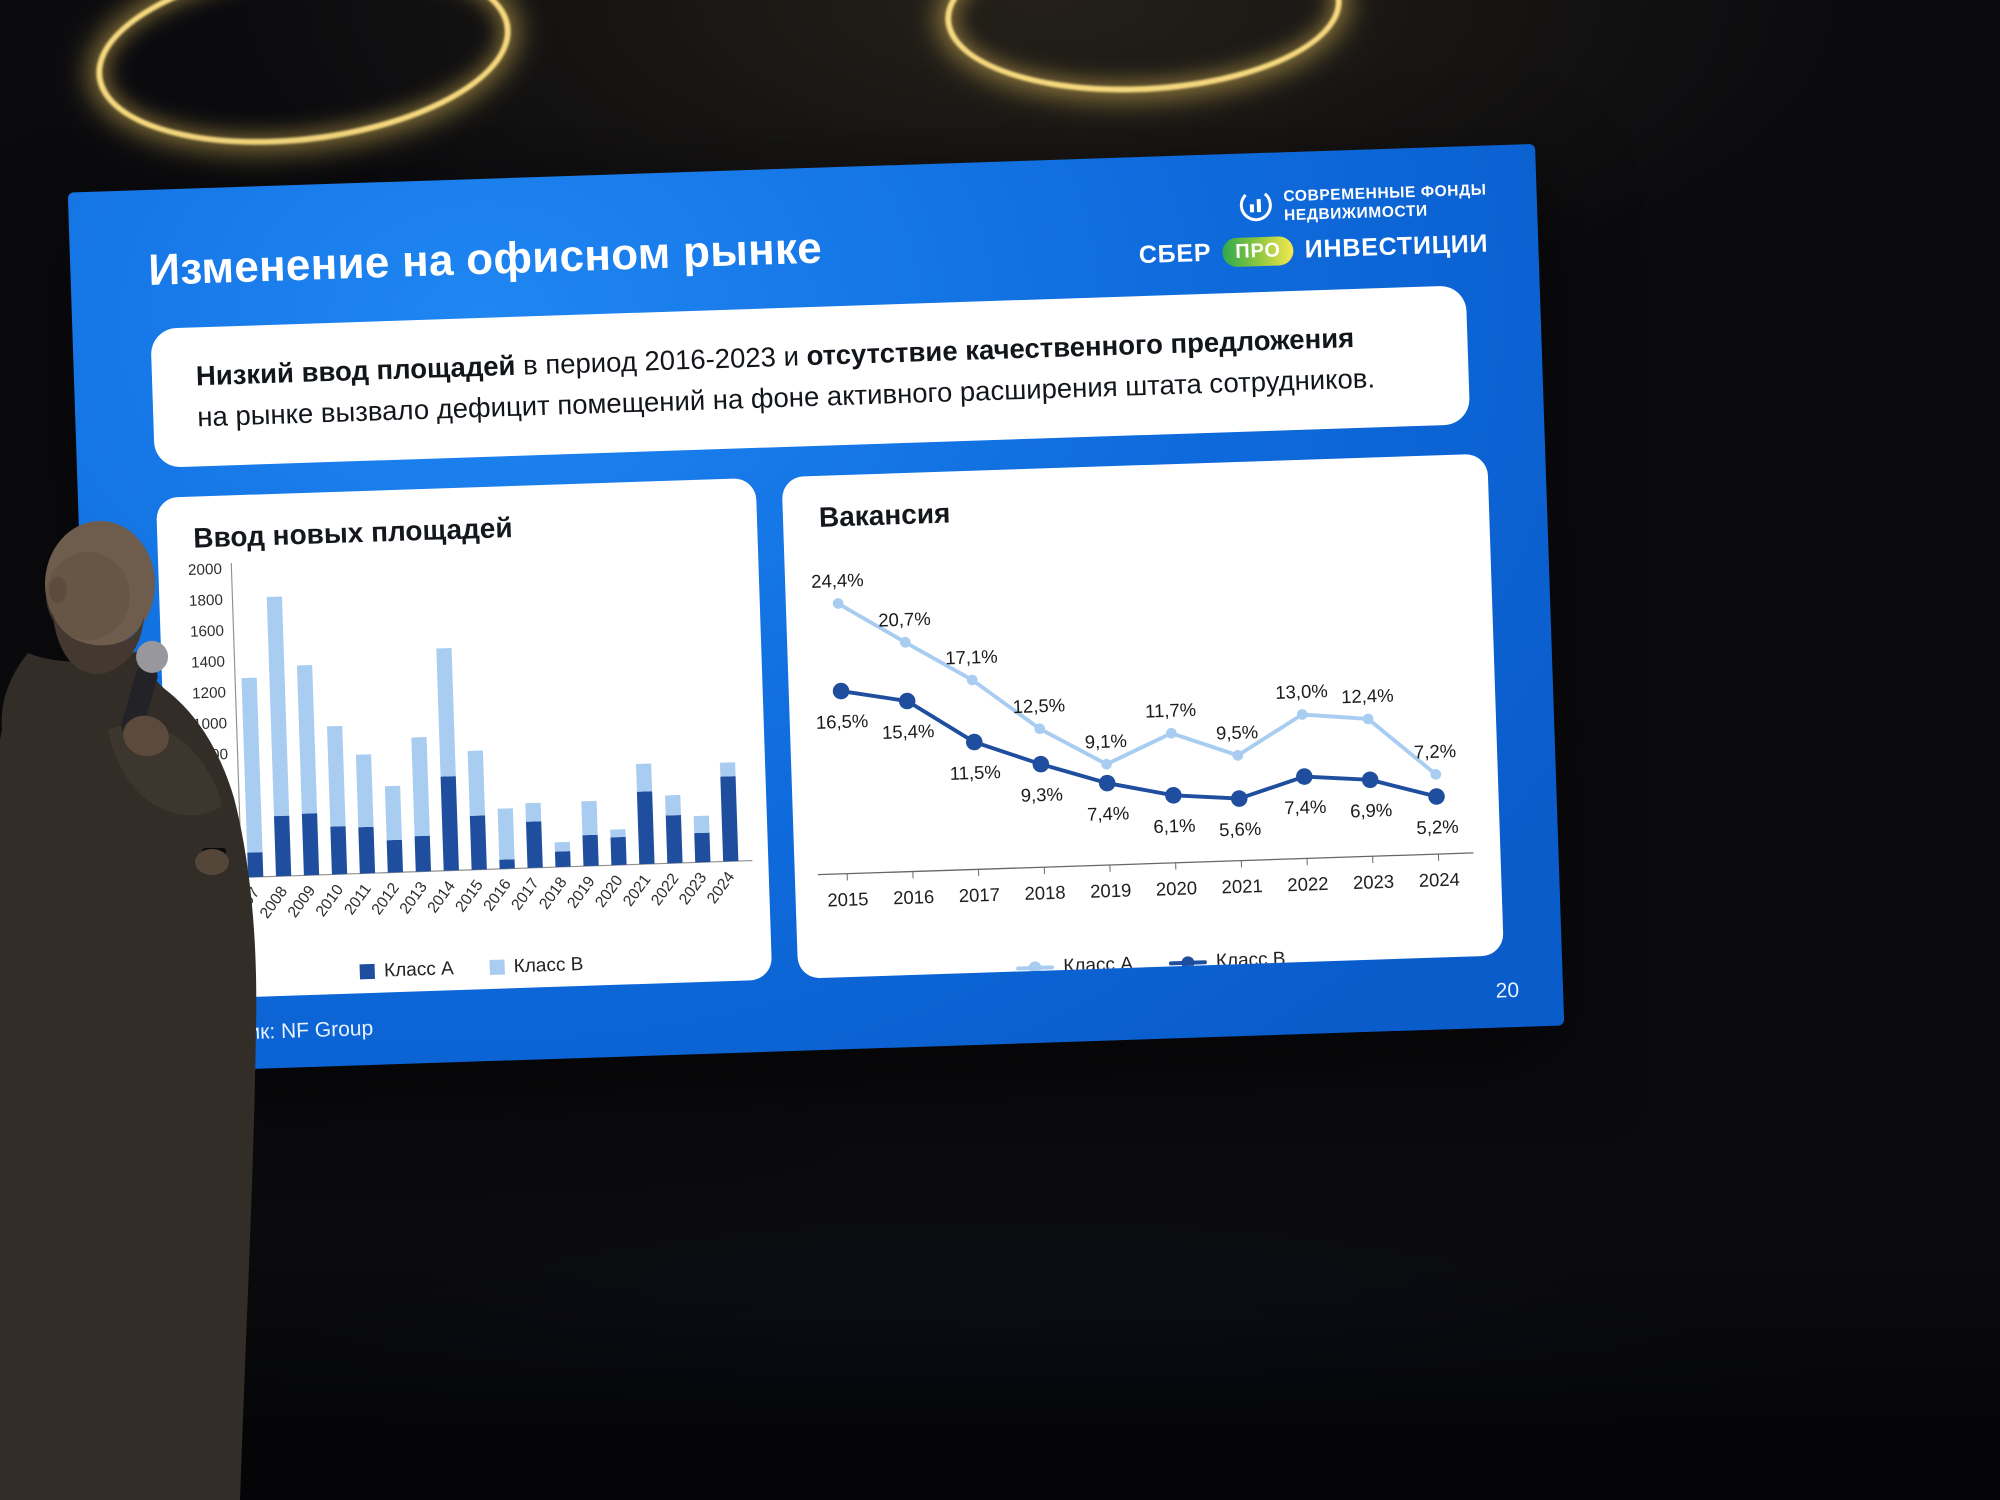 This screenshot has width=2000, height=1500. I want to click on bar-y-label: 1200, so click(209, 693).